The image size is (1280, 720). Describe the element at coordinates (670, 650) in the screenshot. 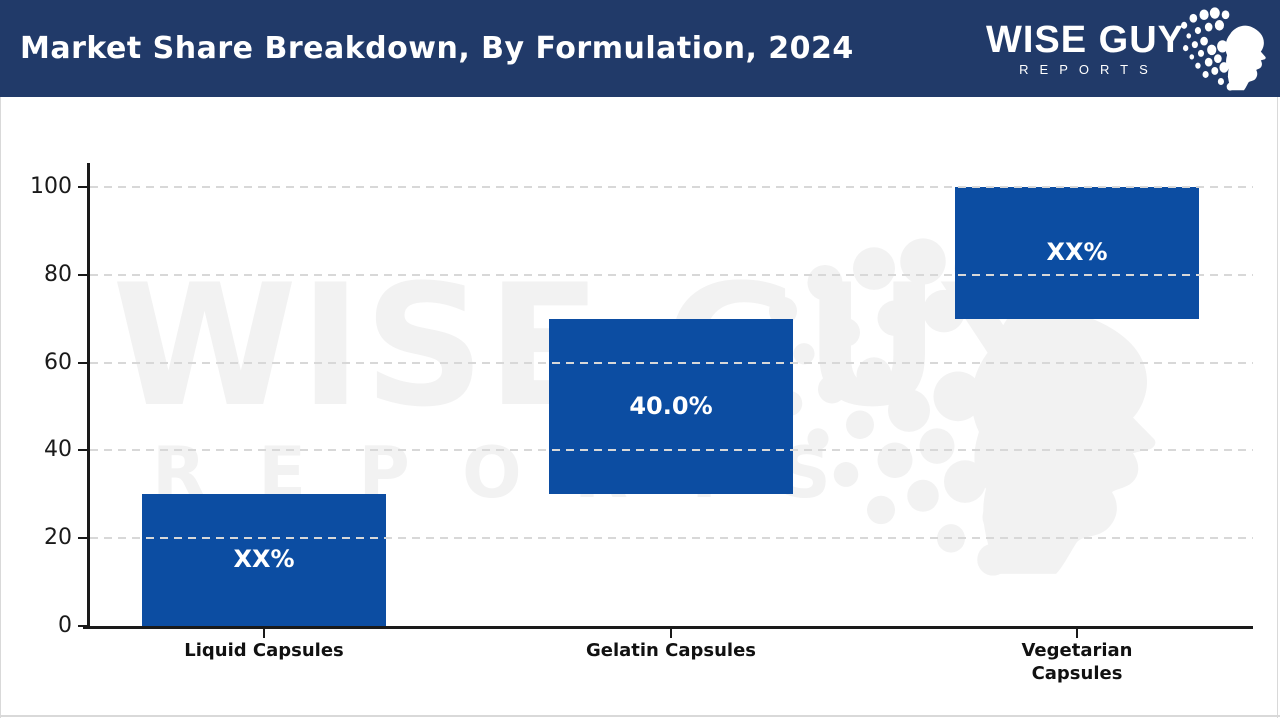

I see `category-label: Gelatin Capsules` at that location.